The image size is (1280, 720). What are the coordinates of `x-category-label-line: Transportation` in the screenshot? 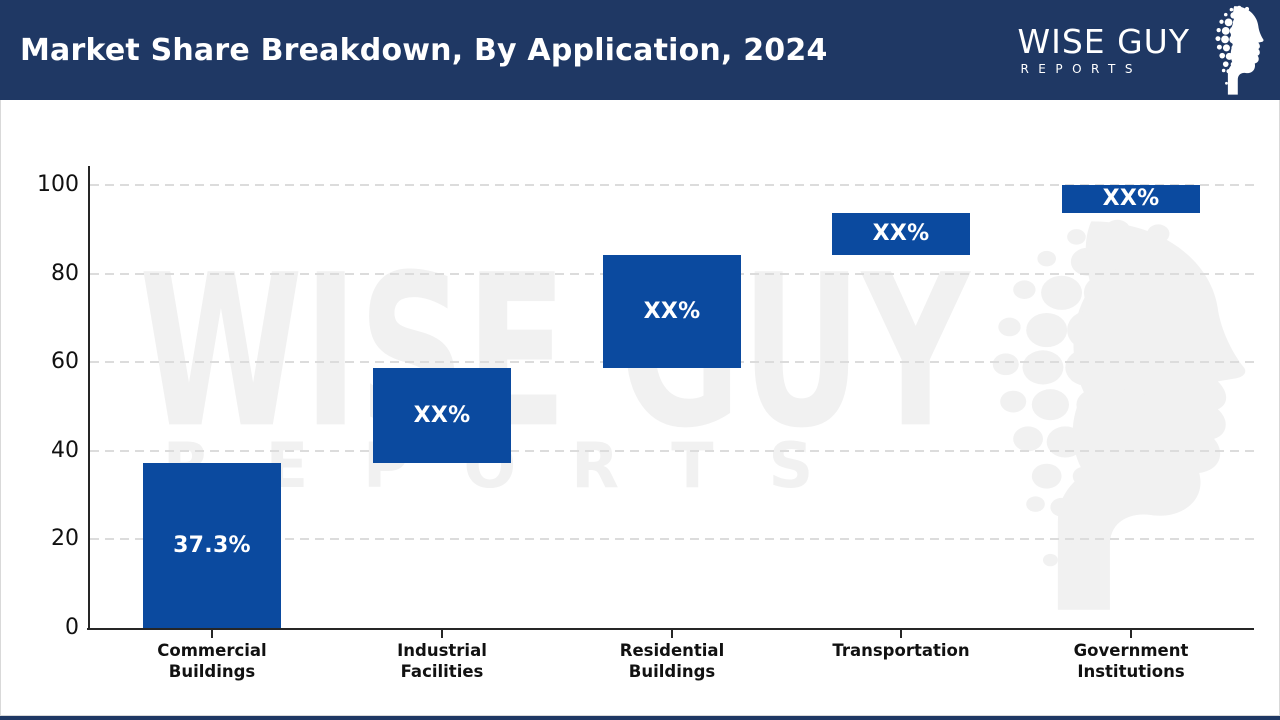 It's located at (901, 650).